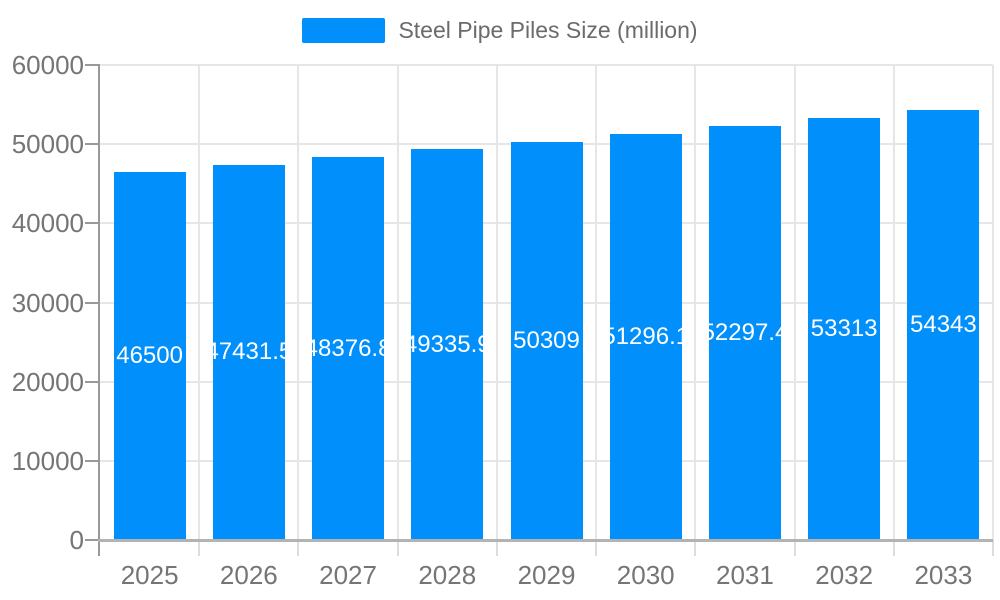 The height and width of the screenshot is (600, 1000). I want to click on y-tick-label: 60000, so click(47, 65).